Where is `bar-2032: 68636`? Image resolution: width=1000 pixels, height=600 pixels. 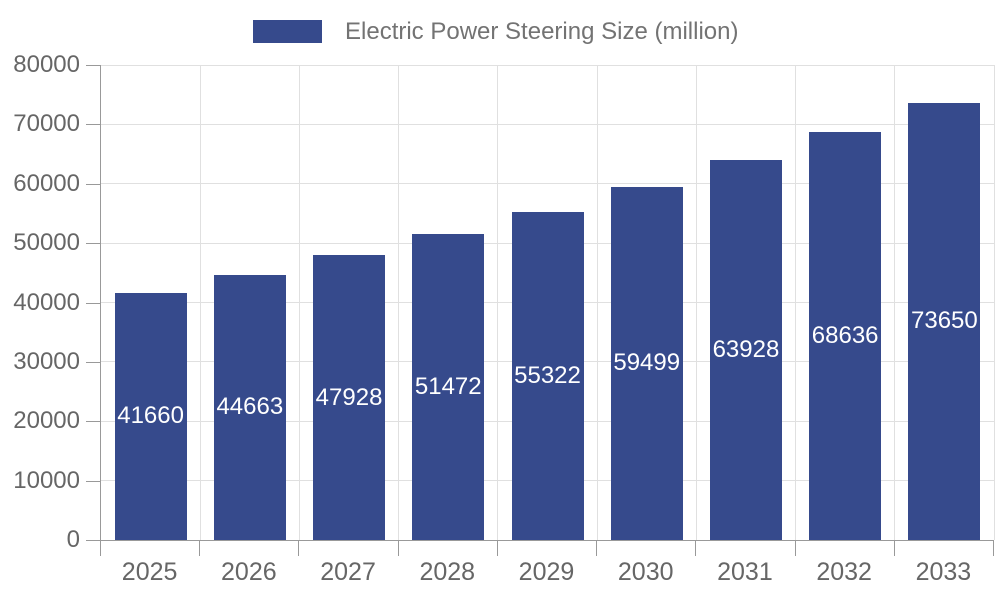 bar-2032: 68636 is located at coordinates (845, 336).